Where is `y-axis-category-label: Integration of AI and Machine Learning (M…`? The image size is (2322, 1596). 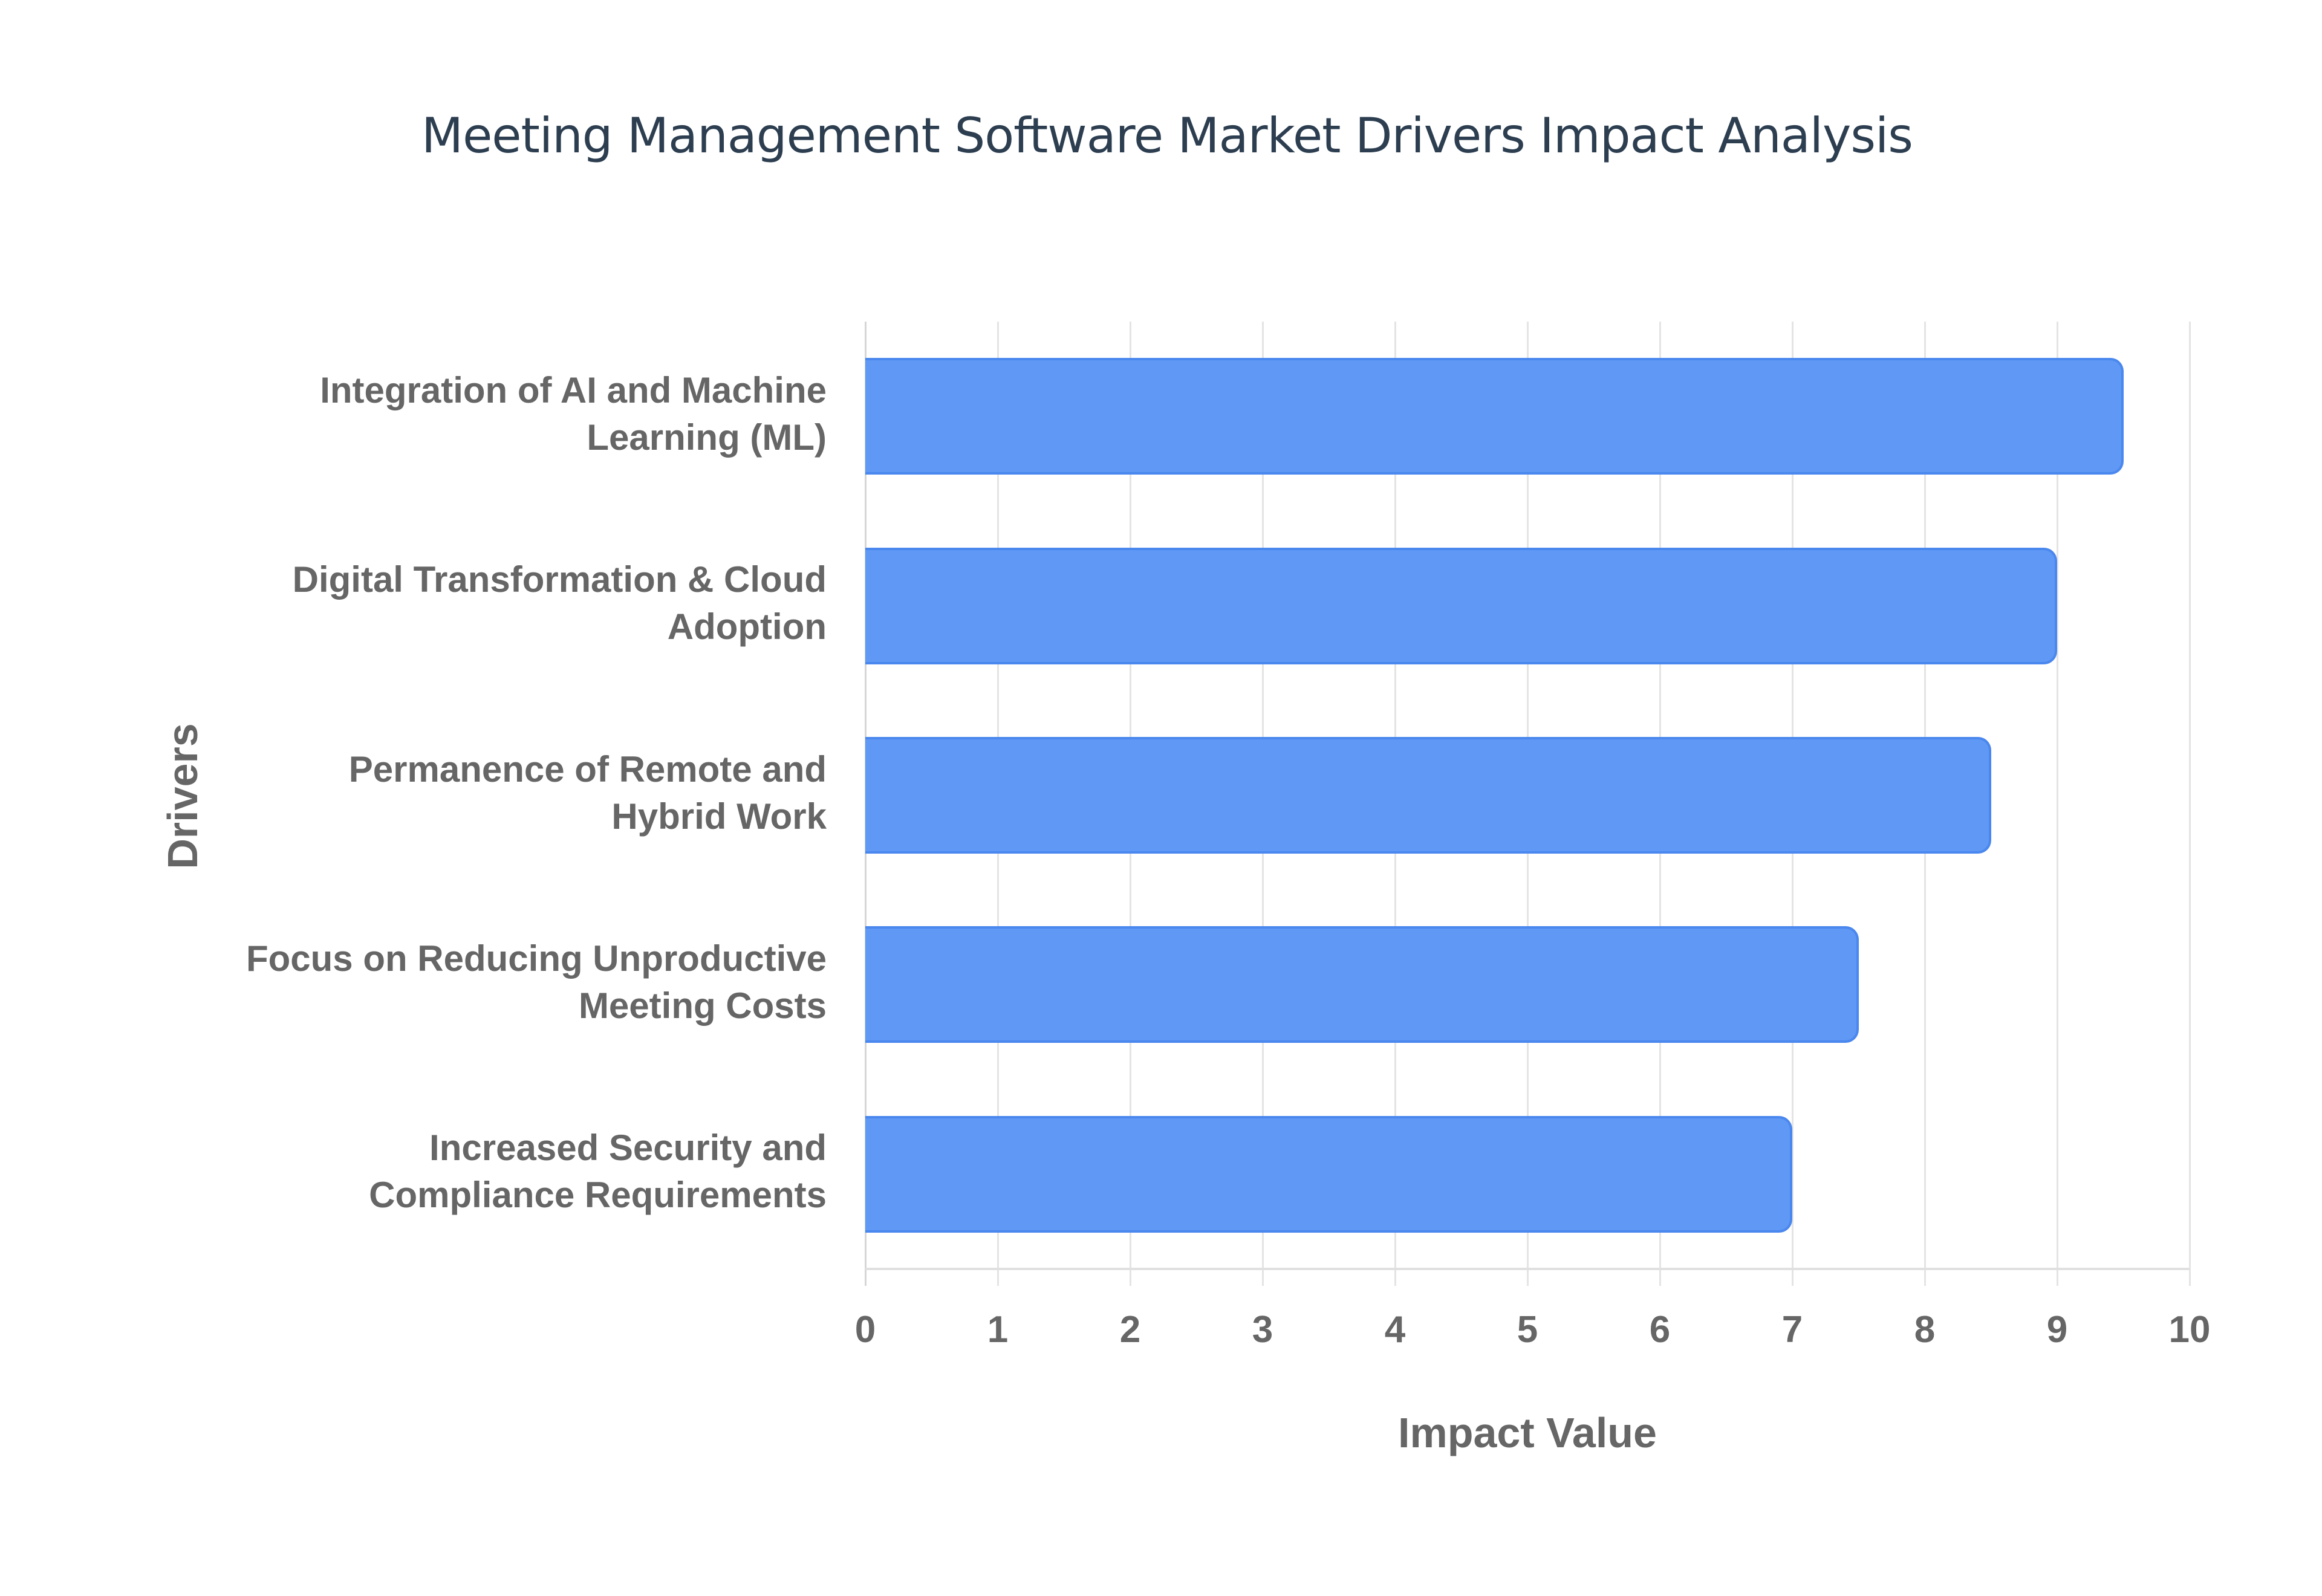
y-axis-category-label: Integration of AI and Machine Learning (M… is located at coordinates (573, 413).